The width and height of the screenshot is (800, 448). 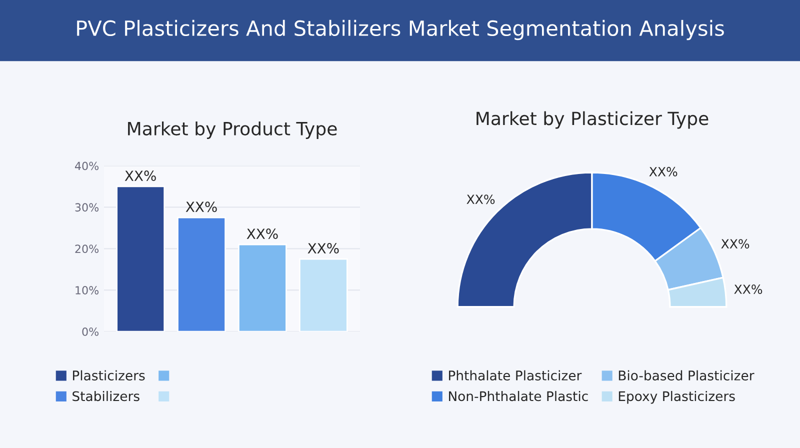 What do you see at coordinates (400, 30) in the screenshot?
I see `text: PVC Plasticizers And Stabilizers Market Segmentation Analysis` at bounding box center [400, 30].